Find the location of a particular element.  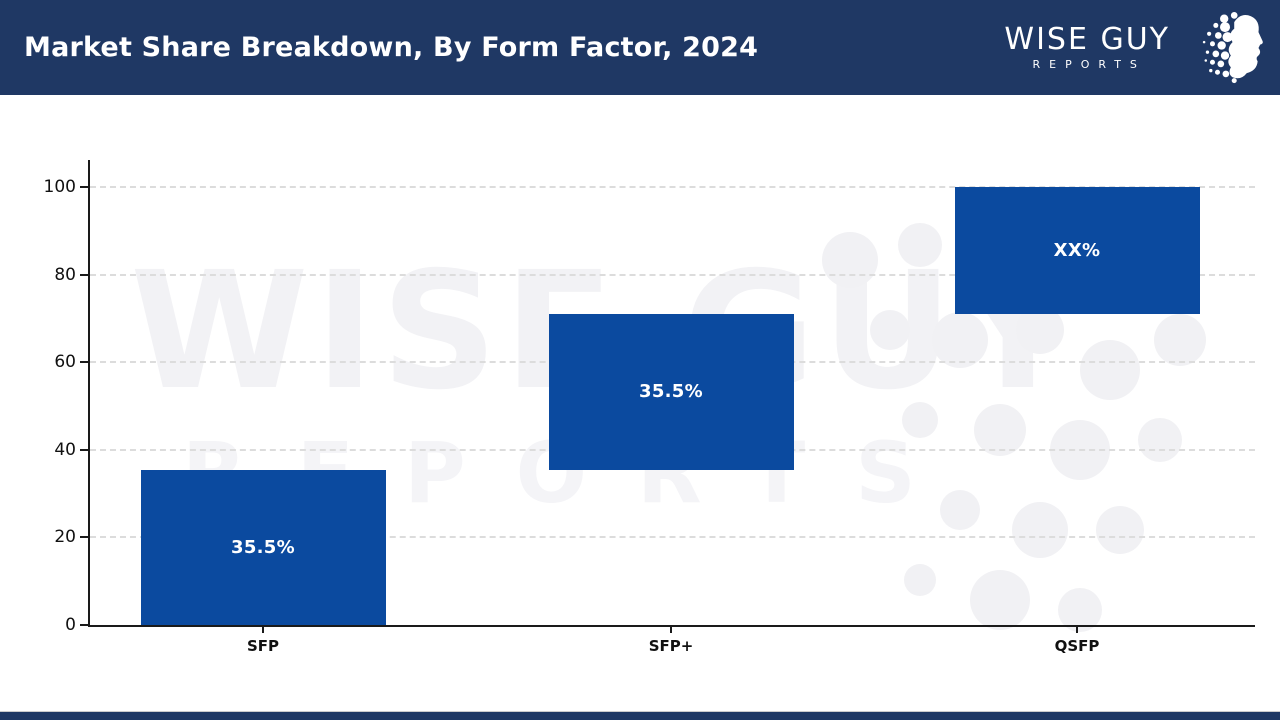

x-category-label-1: SFP+ is located at coordinates (671, 646).